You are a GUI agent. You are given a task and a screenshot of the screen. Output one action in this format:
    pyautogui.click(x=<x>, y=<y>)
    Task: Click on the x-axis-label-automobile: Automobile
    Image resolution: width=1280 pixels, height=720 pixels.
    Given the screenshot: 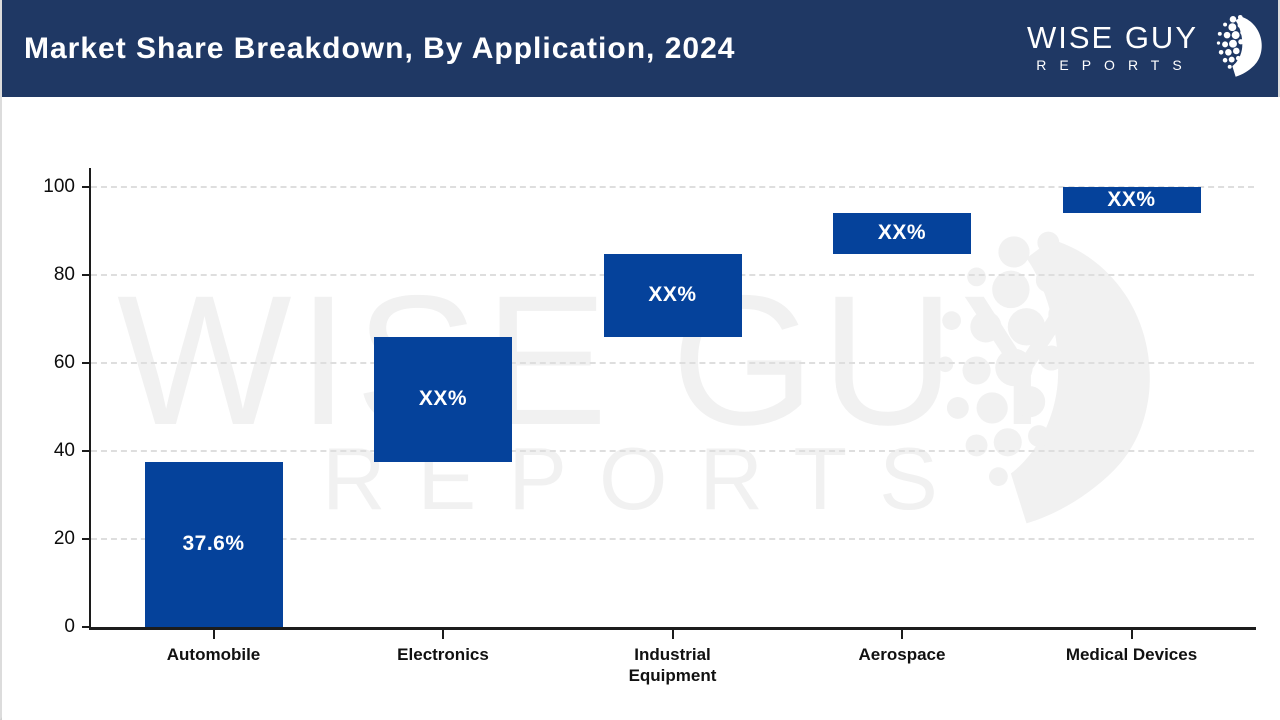 What is the action you would take?
    pyautogui.click(x=213, y=654)
    